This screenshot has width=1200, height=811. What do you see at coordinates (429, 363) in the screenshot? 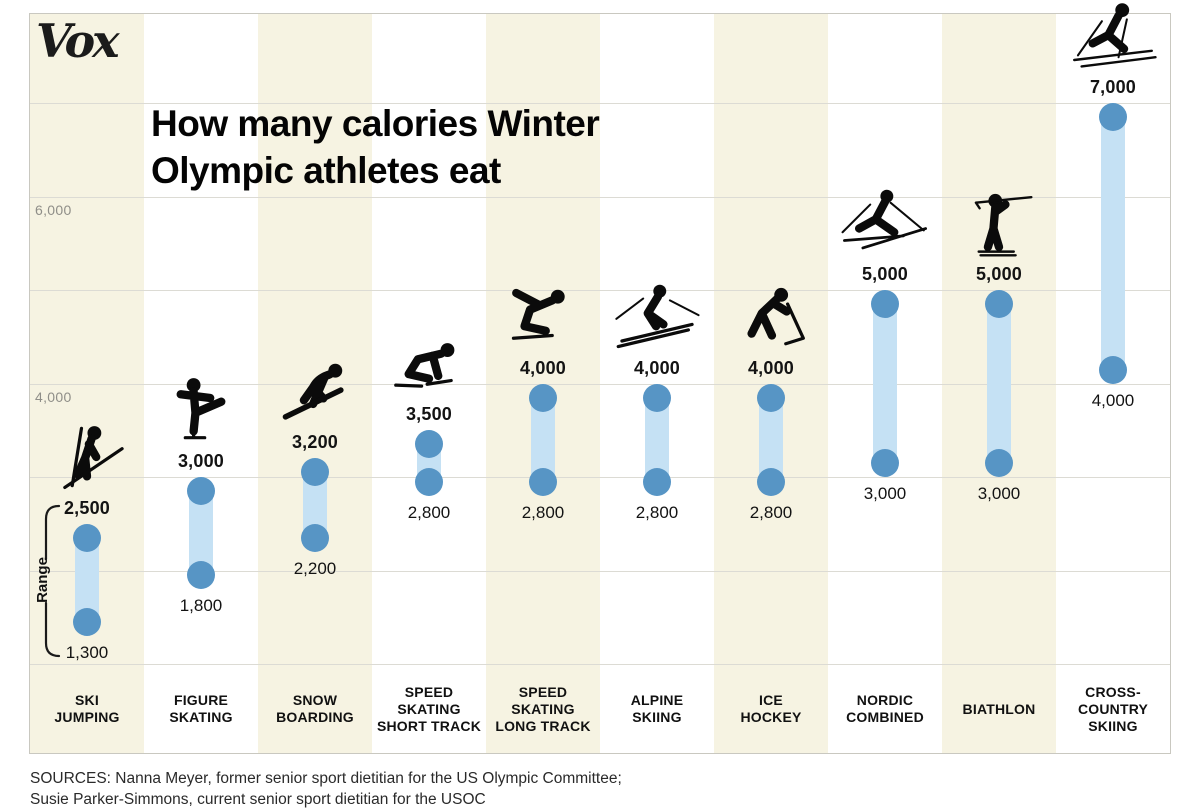
I see `speed-skating-short-track-icon` at bounding box center [429, 363].